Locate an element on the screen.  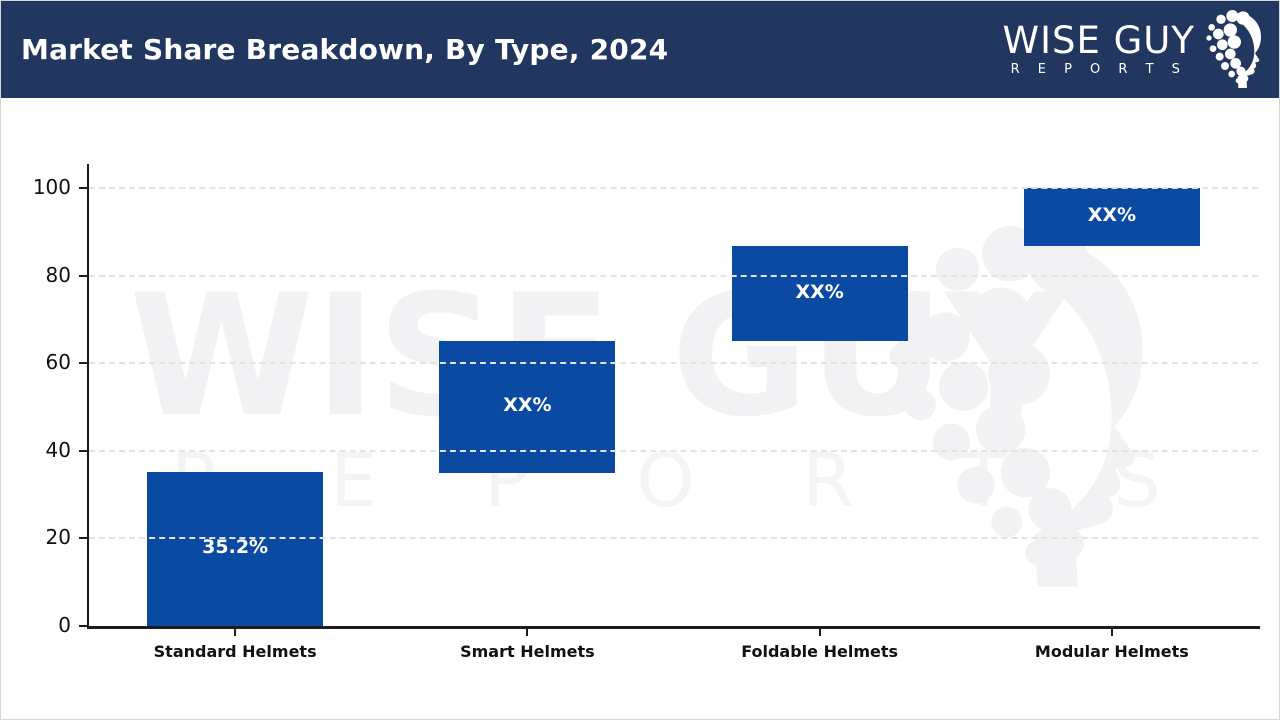
x-tick-modular-helmets is located at coordinates (1111, 632).